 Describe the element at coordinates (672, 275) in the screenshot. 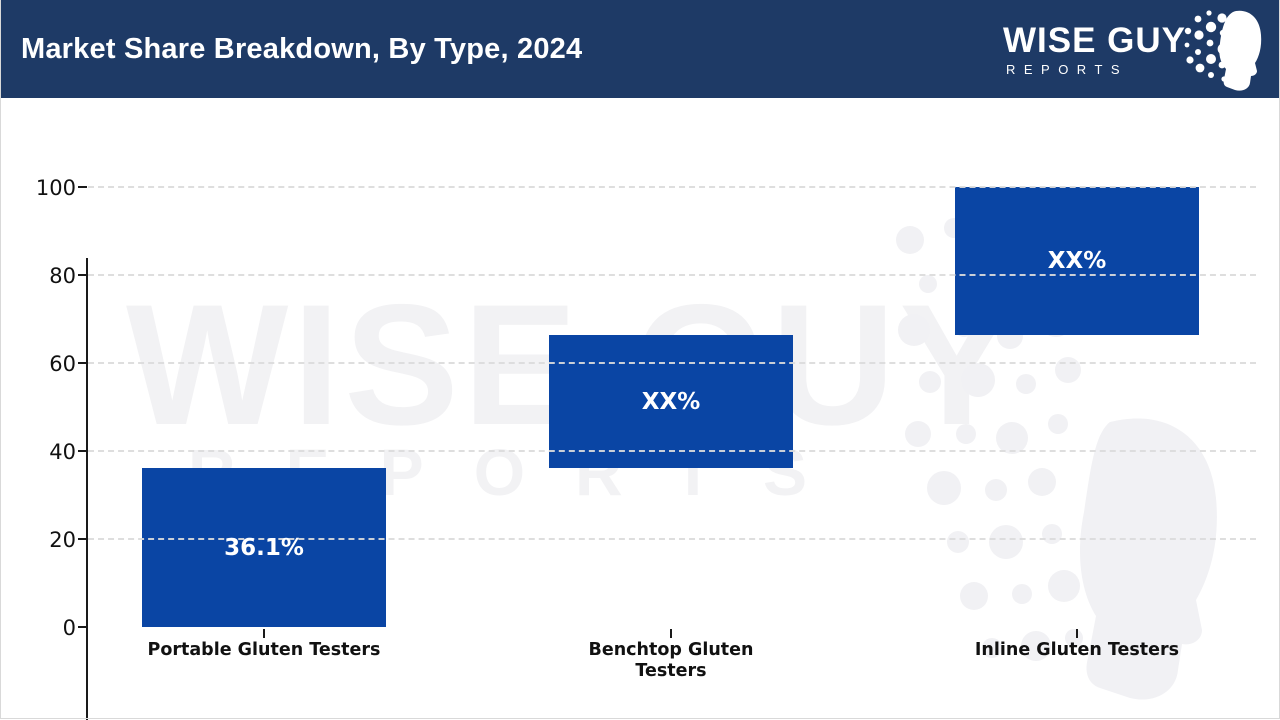

I see `gridline-y80` at that location.